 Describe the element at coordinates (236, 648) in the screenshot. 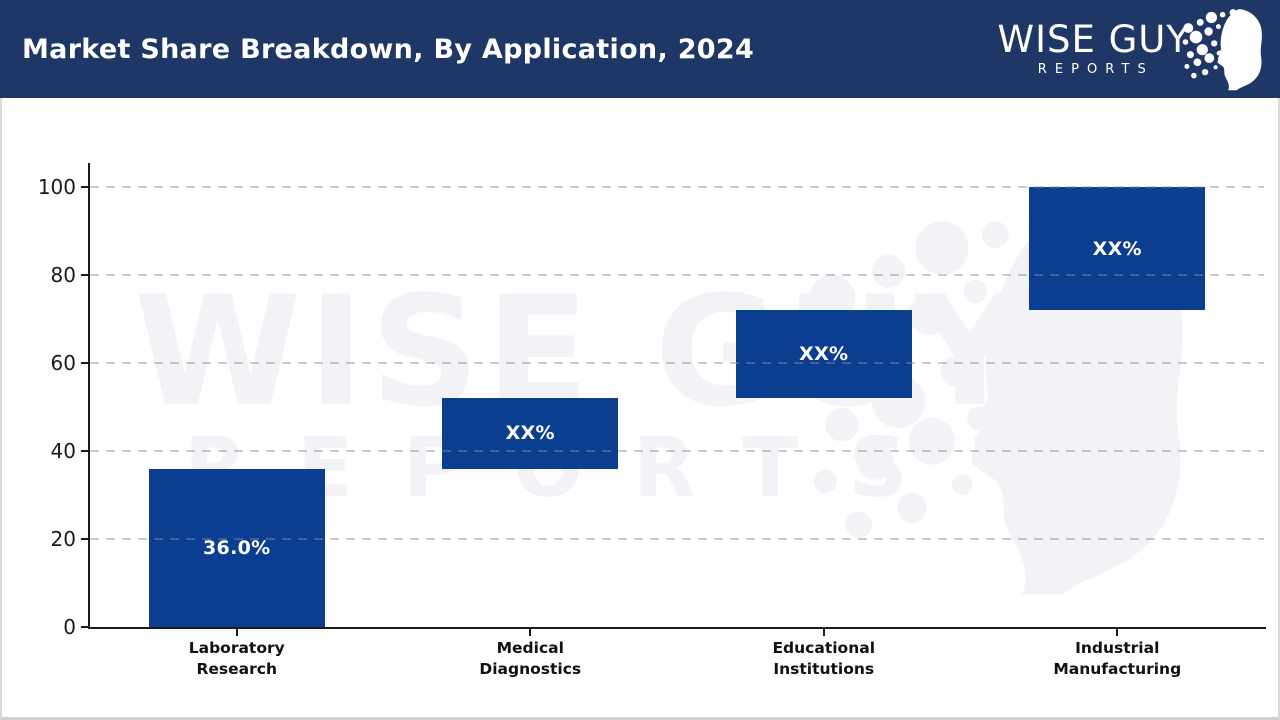

I see `x-axis-category-line: Laboratory` at that location.